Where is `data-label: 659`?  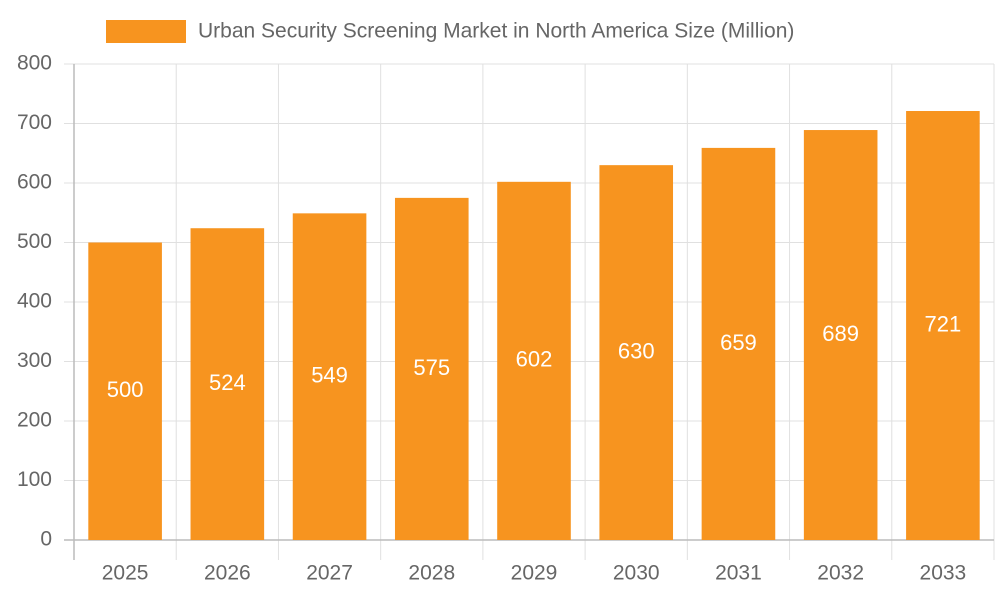
data-label: 659 is located at coordinates (738, 342).